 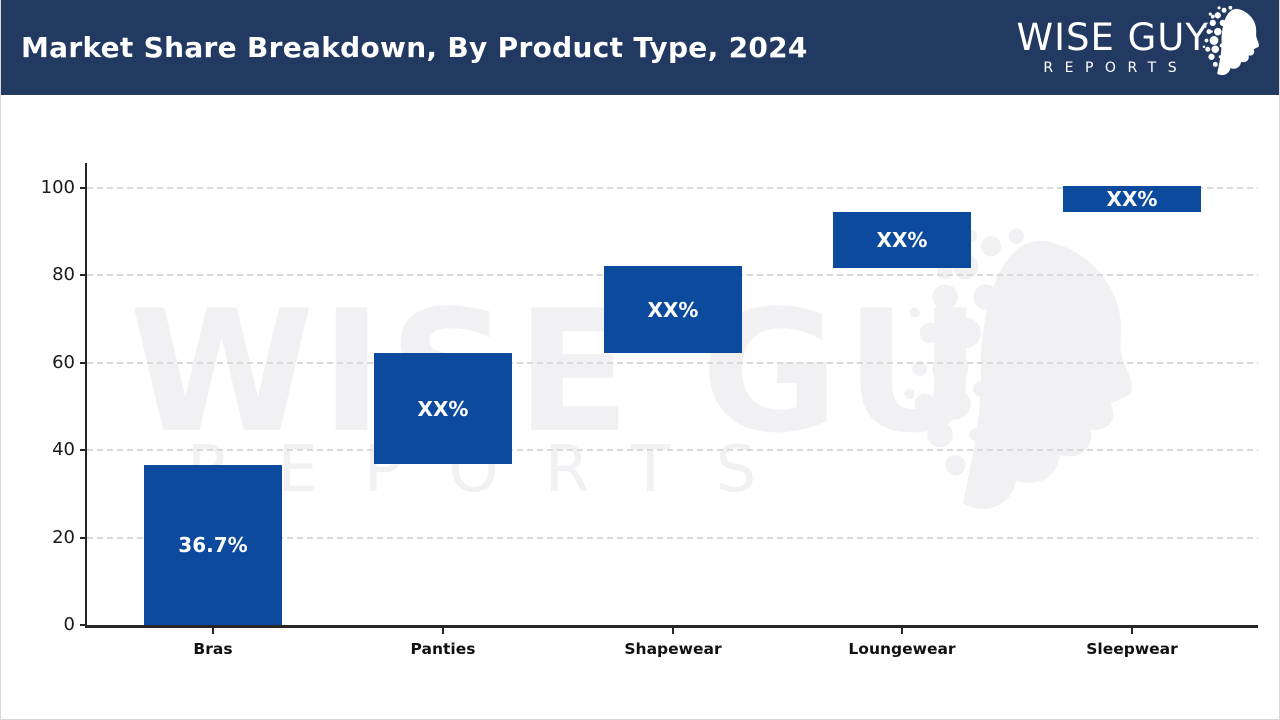 I want to click on bar-sleepwear: XX%, so click(x=1132, y=199).